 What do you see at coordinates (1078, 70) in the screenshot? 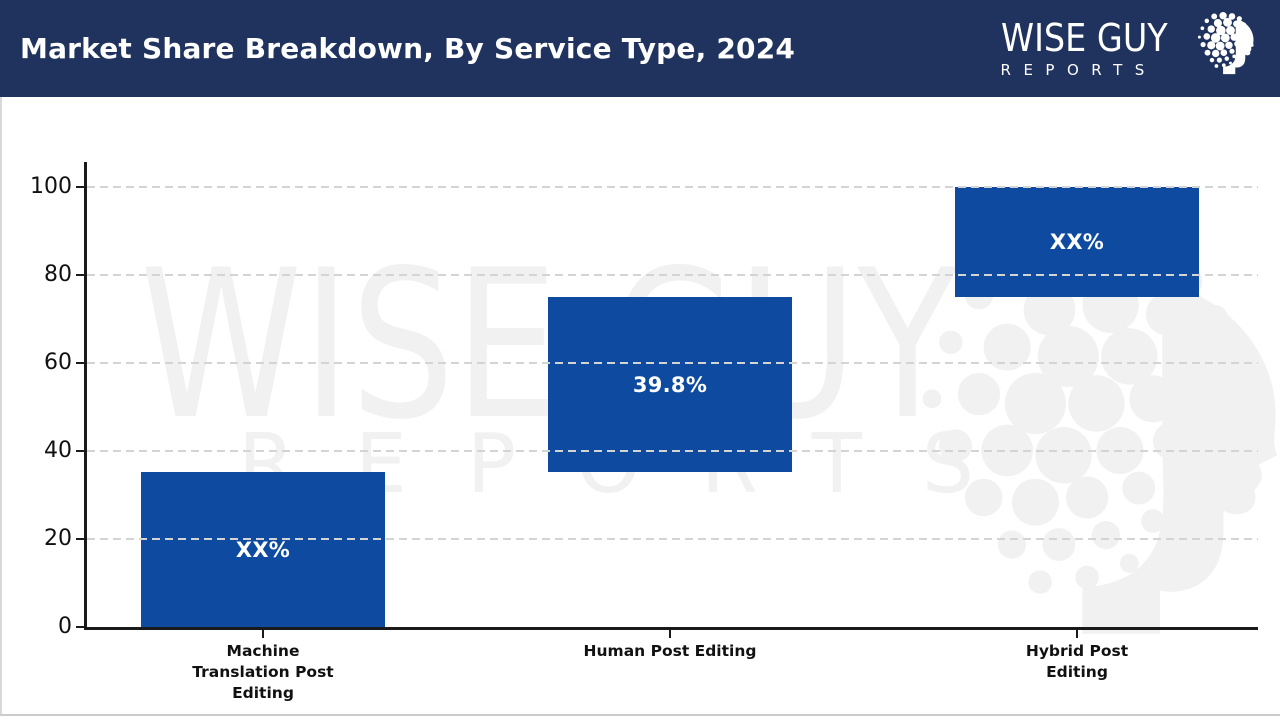
I see `logo-reports-text: REPORTS` at bounding box center [1078, 70].